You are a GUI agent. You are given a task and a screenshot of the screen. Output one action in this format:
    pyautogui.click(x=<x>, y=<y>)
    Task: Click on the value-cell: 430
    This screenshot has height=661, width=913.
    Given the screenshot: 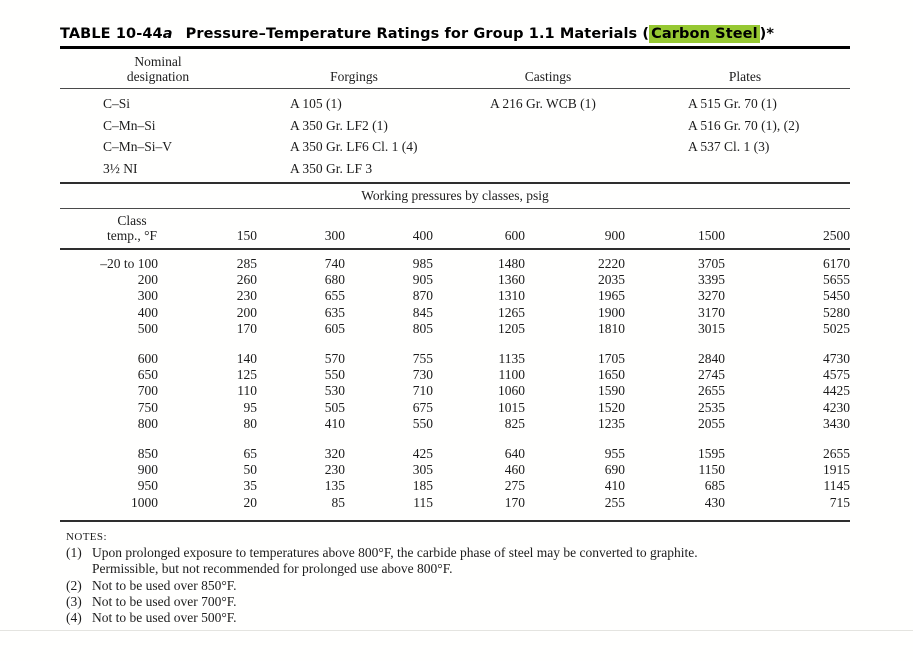 What is the action you would take?
    pyautogui.click(x=714, y=502)
    